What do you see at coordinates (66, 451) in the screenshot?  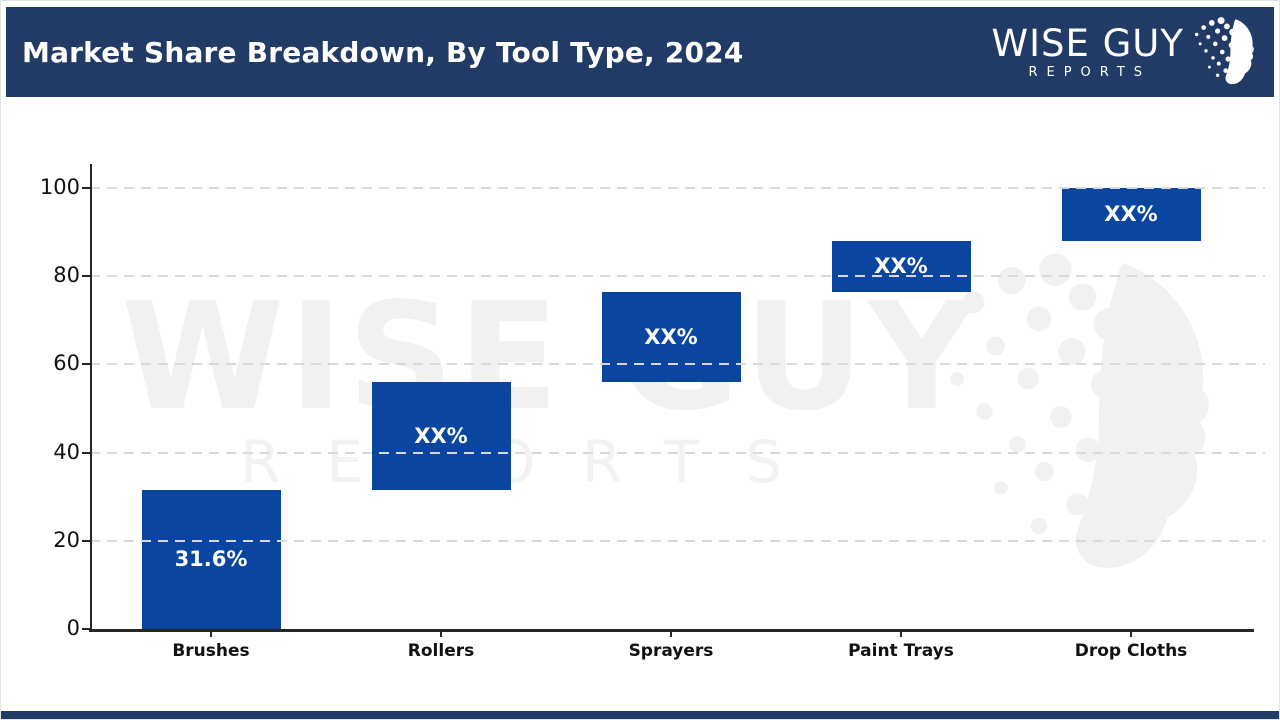 I see `y-tick-label: 40` at bounding box center [66, 451].